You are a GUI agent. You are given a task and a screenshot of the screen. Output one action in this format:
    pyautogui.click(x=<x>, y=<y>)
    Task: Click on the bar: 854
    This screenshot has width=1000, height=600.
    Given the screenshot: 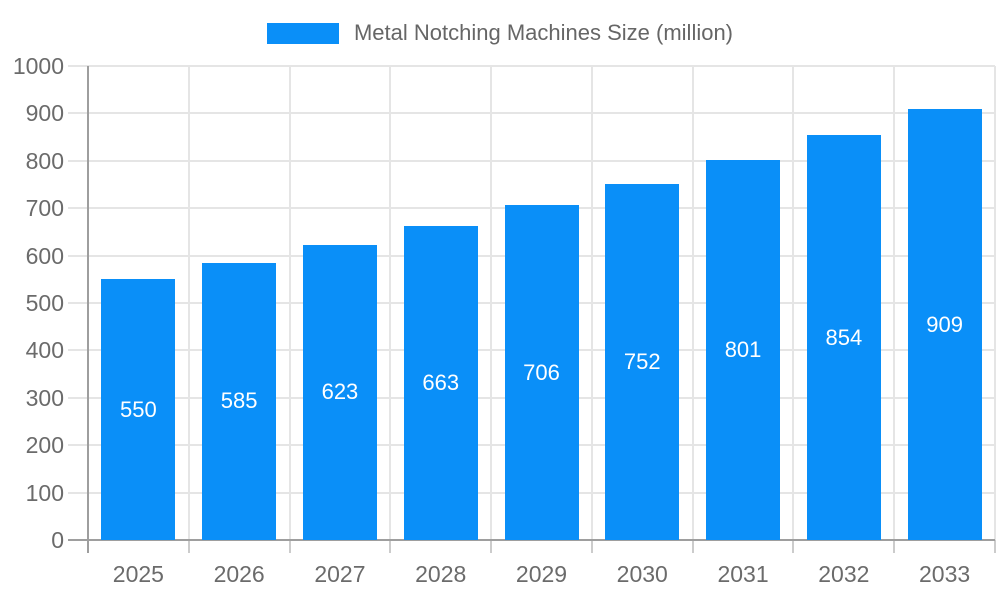 What is the action you would take?
    pyautogui.click(x=843, y=337)
    